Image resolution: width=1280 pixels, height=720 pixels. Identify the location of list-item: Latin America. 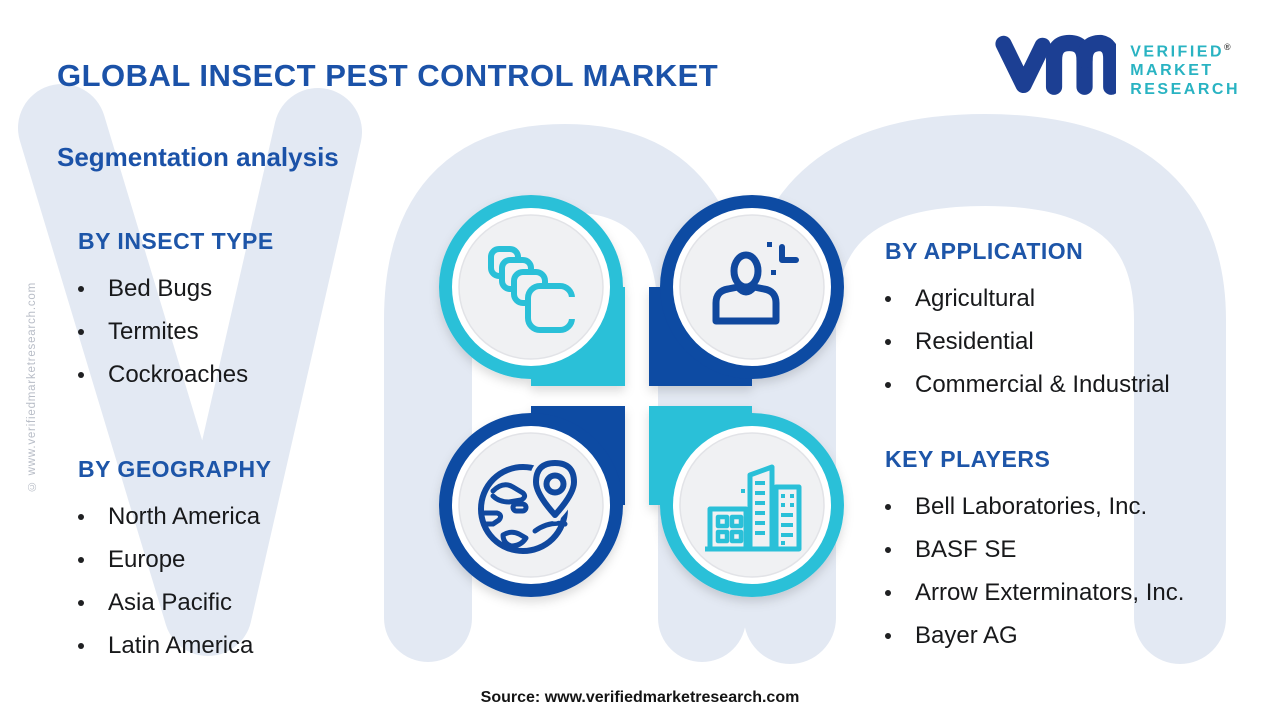
(174, 645).